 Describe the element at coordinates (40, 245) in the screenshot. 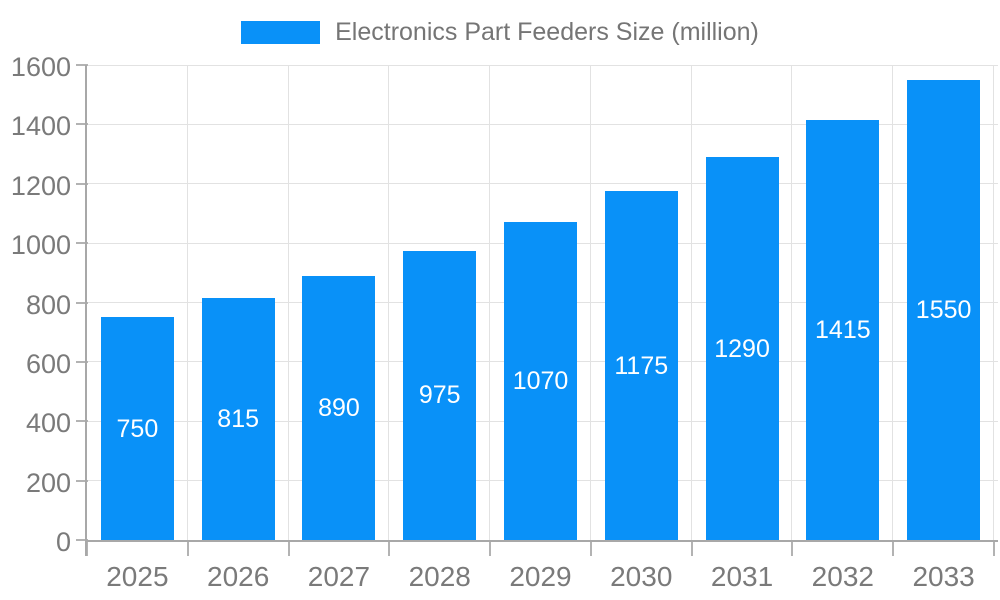

I see `y-axis-tick-label: 1000` at that location.